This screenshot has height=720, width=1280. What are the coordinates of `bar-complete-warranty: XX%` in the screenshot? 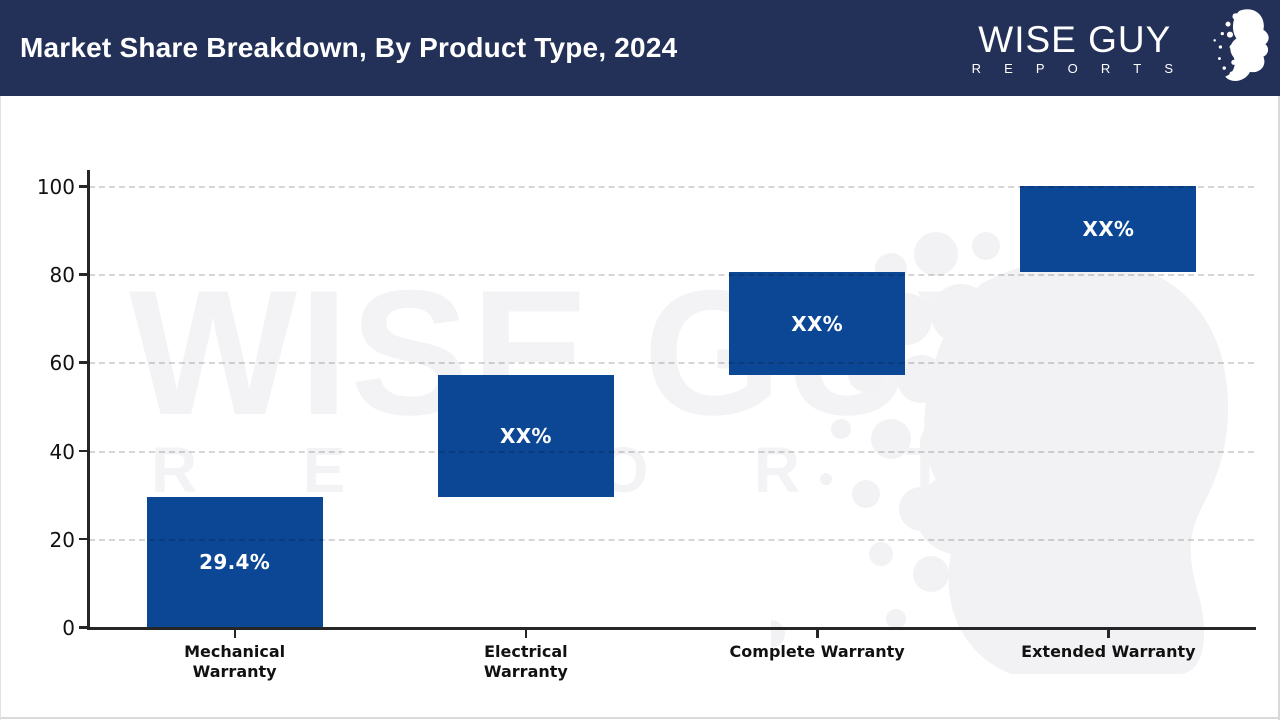 It's located at (817, 323).